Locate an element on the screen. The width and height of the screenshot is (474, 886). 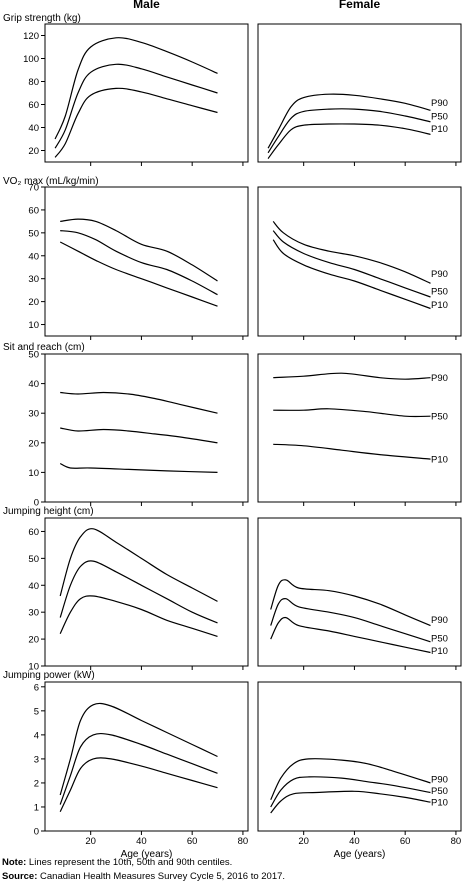
y-tick-label-1: 60 is located at coordinates (33, 210).